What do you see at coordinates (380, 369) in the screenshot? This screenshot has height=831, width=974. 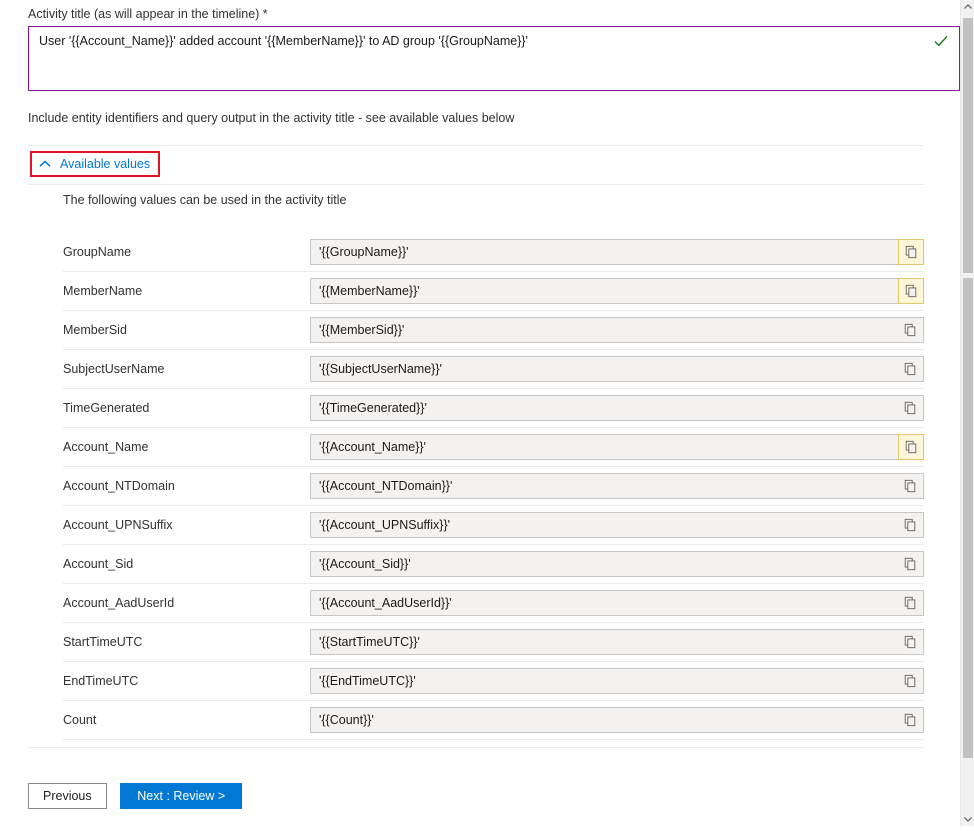 I see `value-text: '{{SubjectUserName}}'` at bounding box center [380, 369].